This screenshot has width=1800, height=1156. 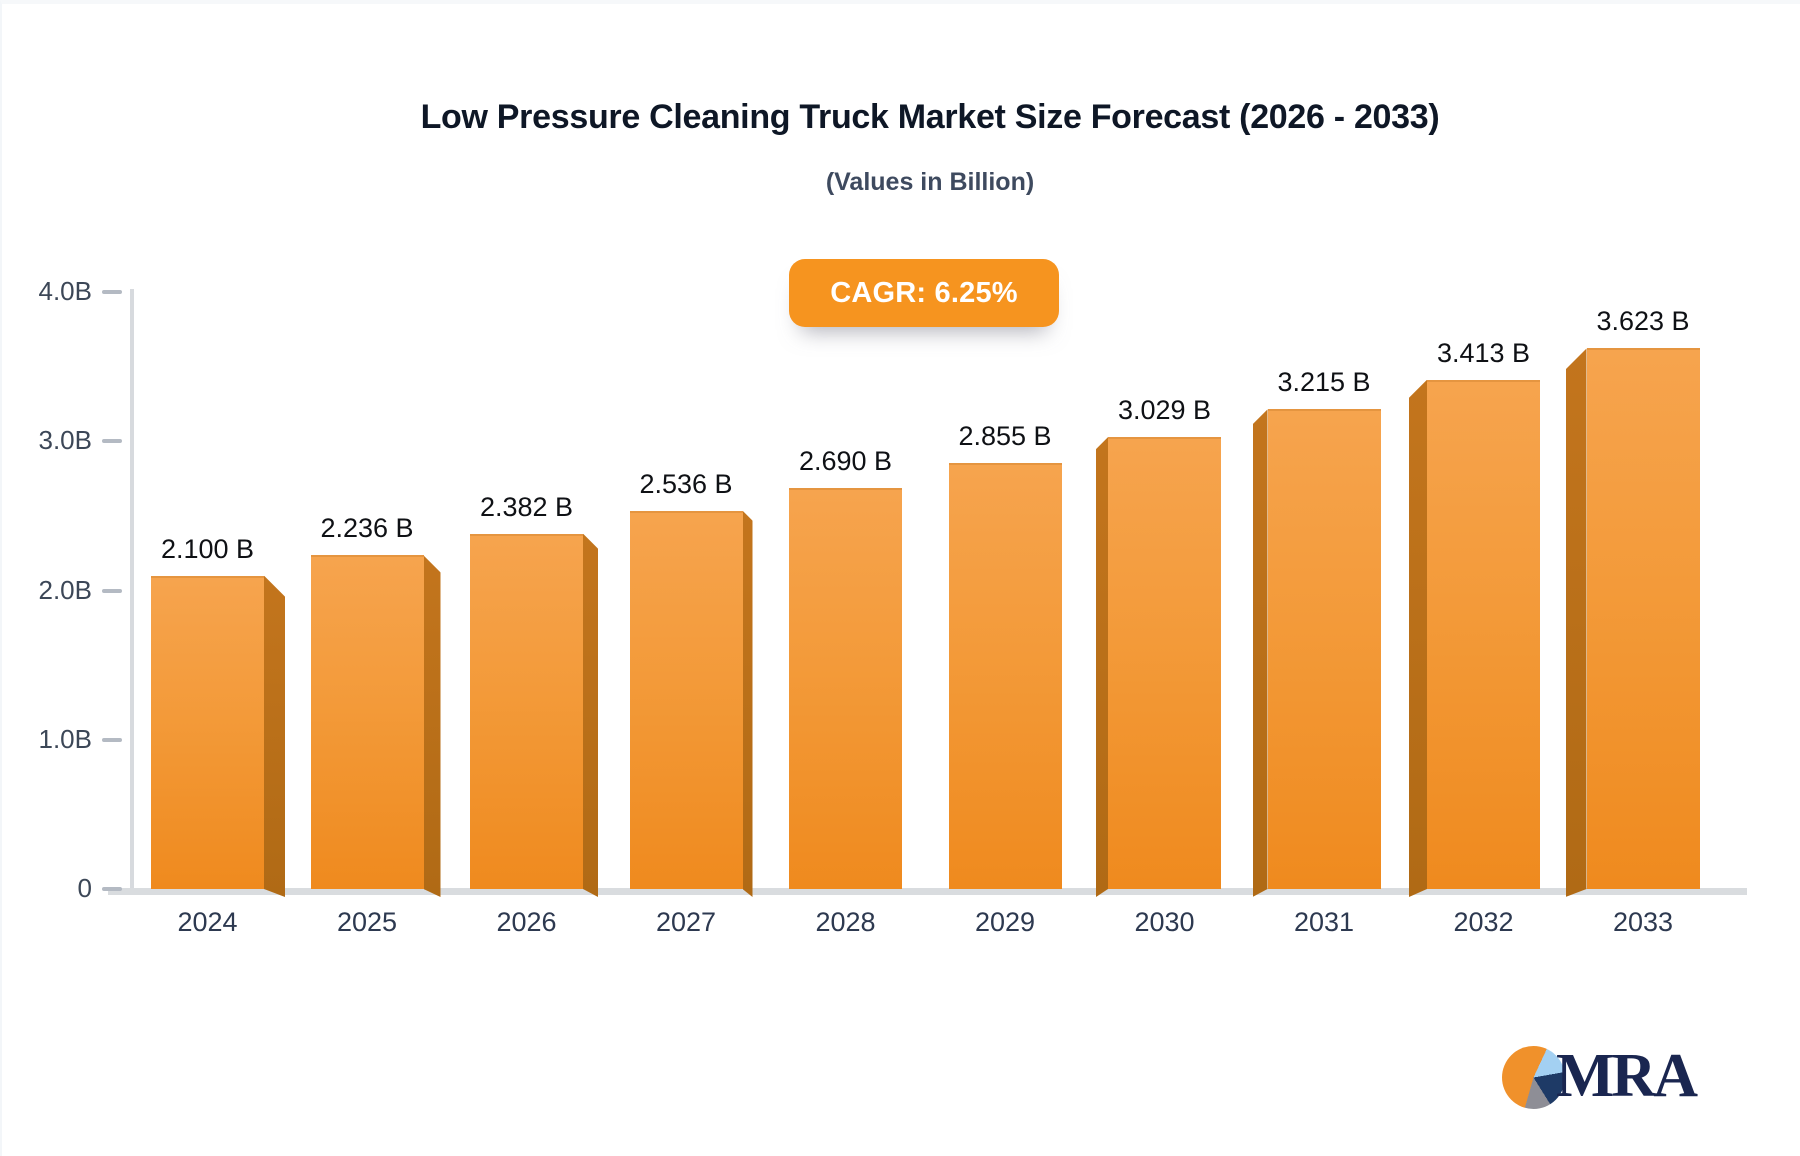 What do you see at coordinates (1102, 667) in the screenshot?
I see `bar-side-2030` at bounding box center [1102, 667].